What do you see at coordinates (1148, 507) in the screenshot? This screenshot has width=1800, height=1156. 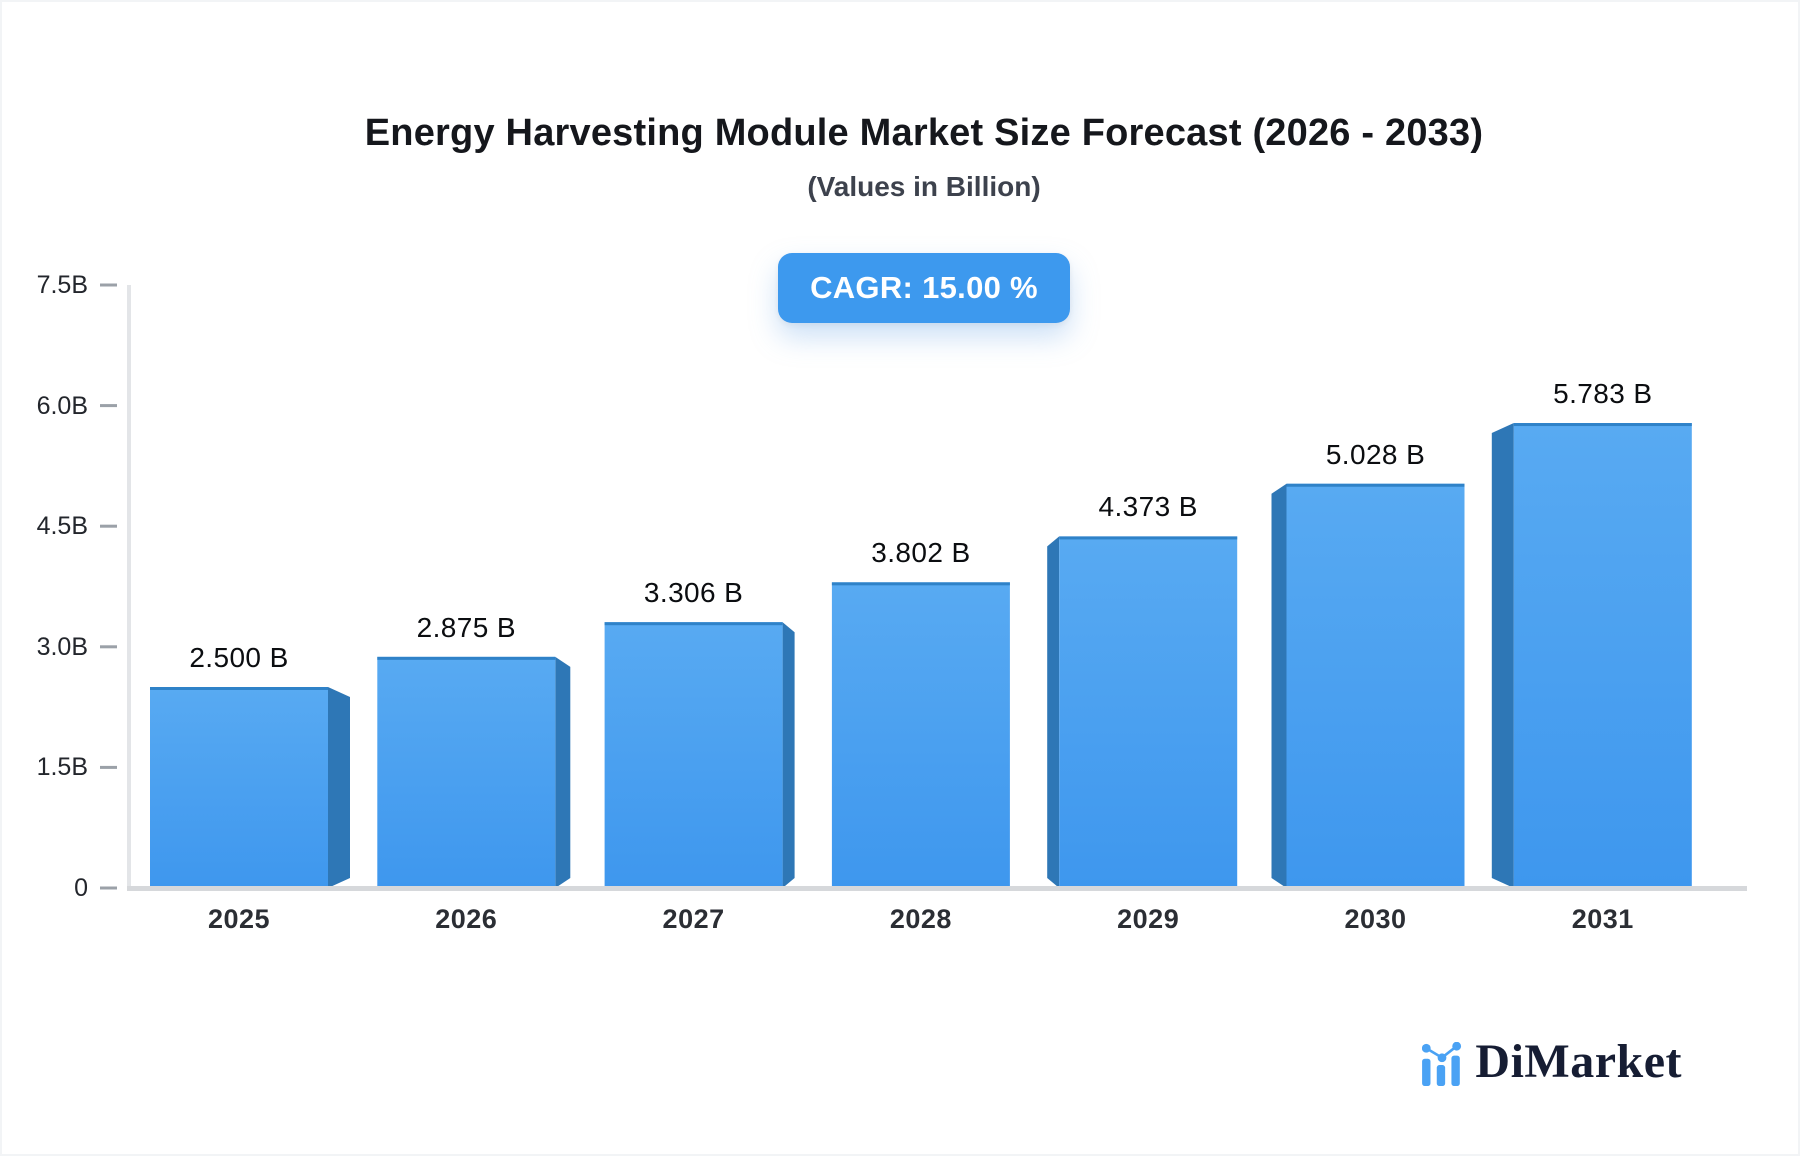 I see `bar-value-label: 4.373 B` at bounding box center [1148, 507].